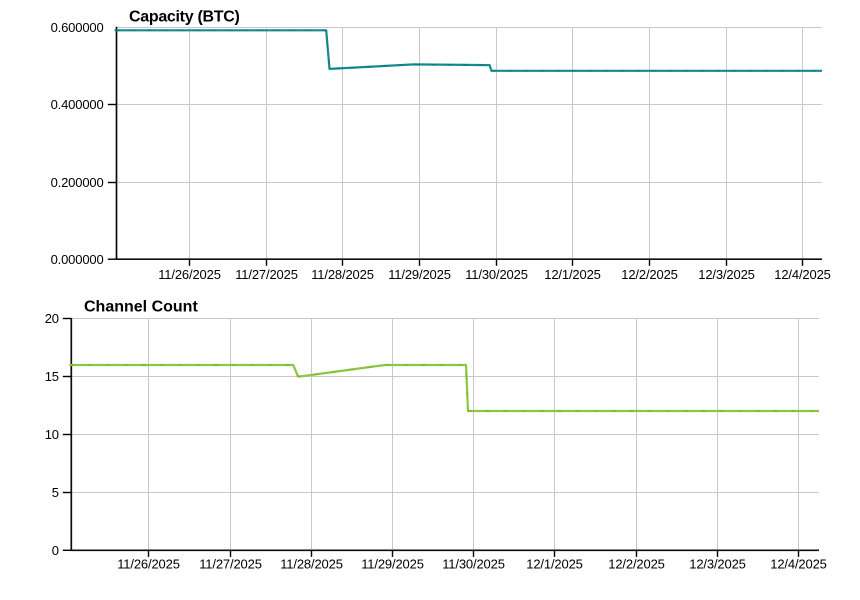  I want to click on svg-text: 0, so click(55, 550).